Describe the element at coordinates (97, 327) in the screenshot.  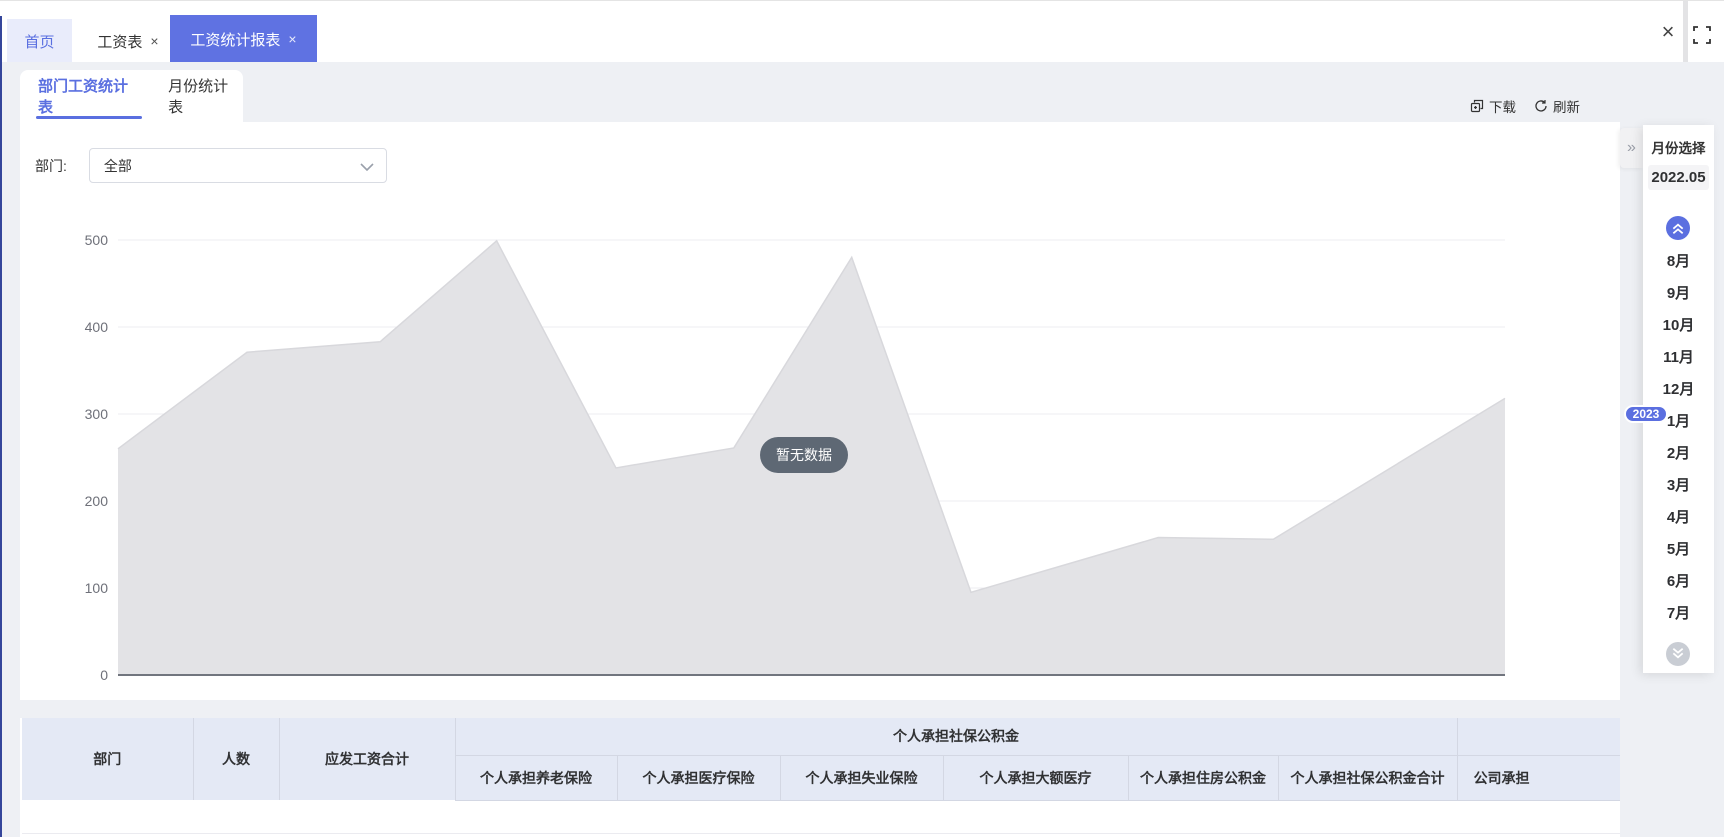
I see `svg-text: 400` at that location.